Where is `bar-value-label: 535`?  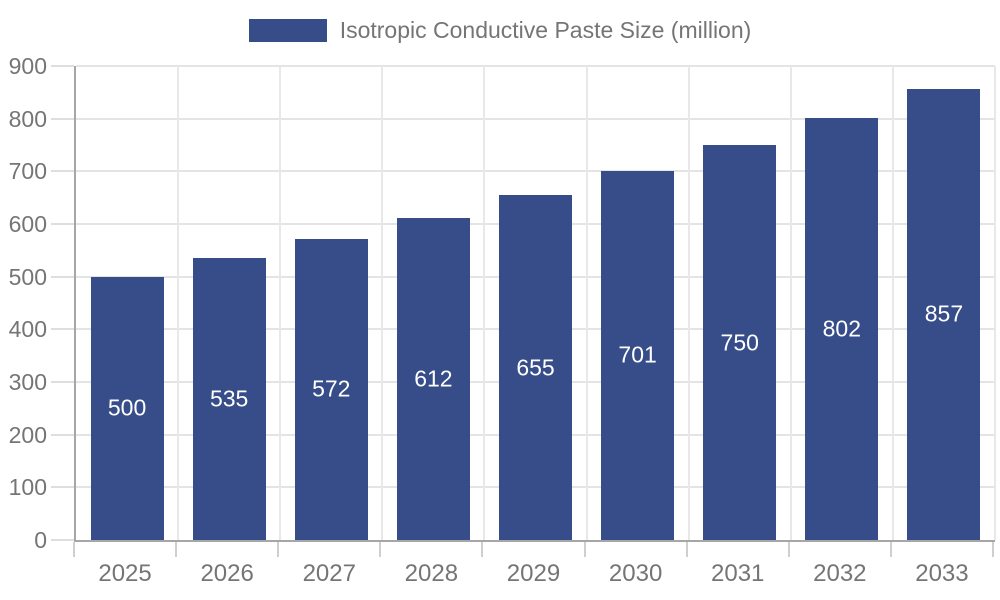
bar-value-label: 535 is located at coordinates (229, 398).